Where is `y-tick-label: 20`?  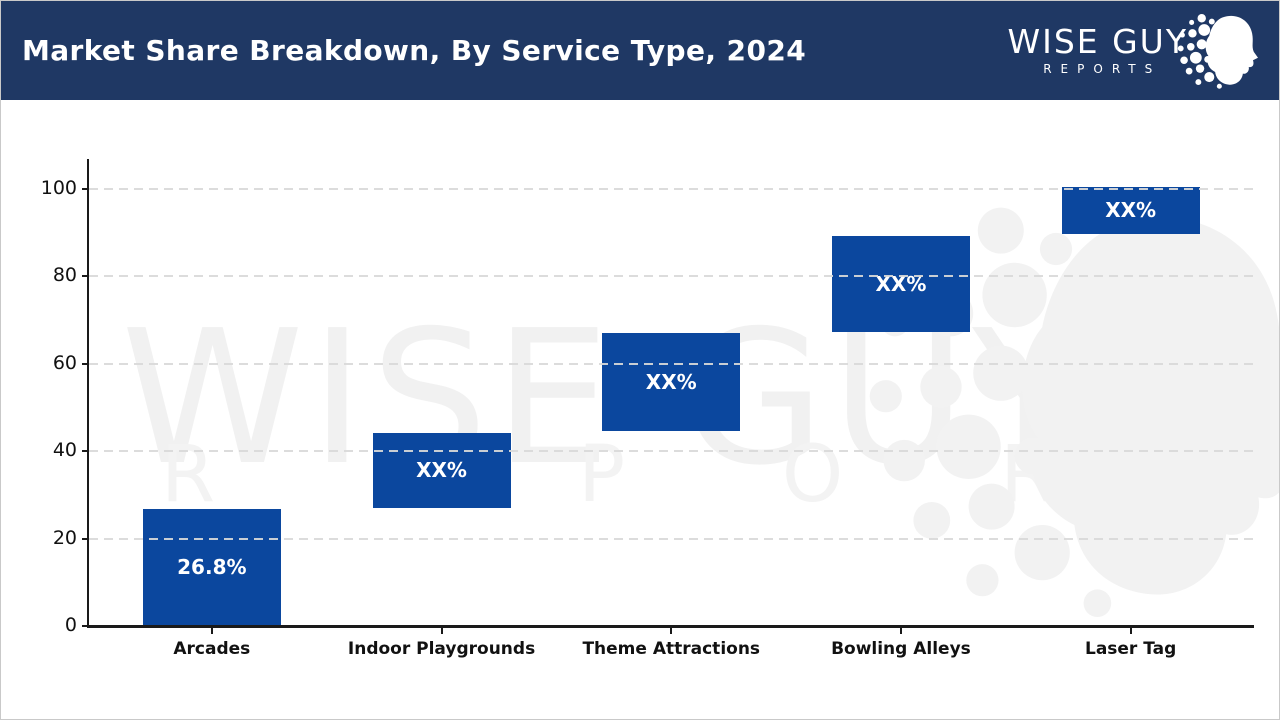
y-tick-label: 20 is located at coordinates (64, 537).